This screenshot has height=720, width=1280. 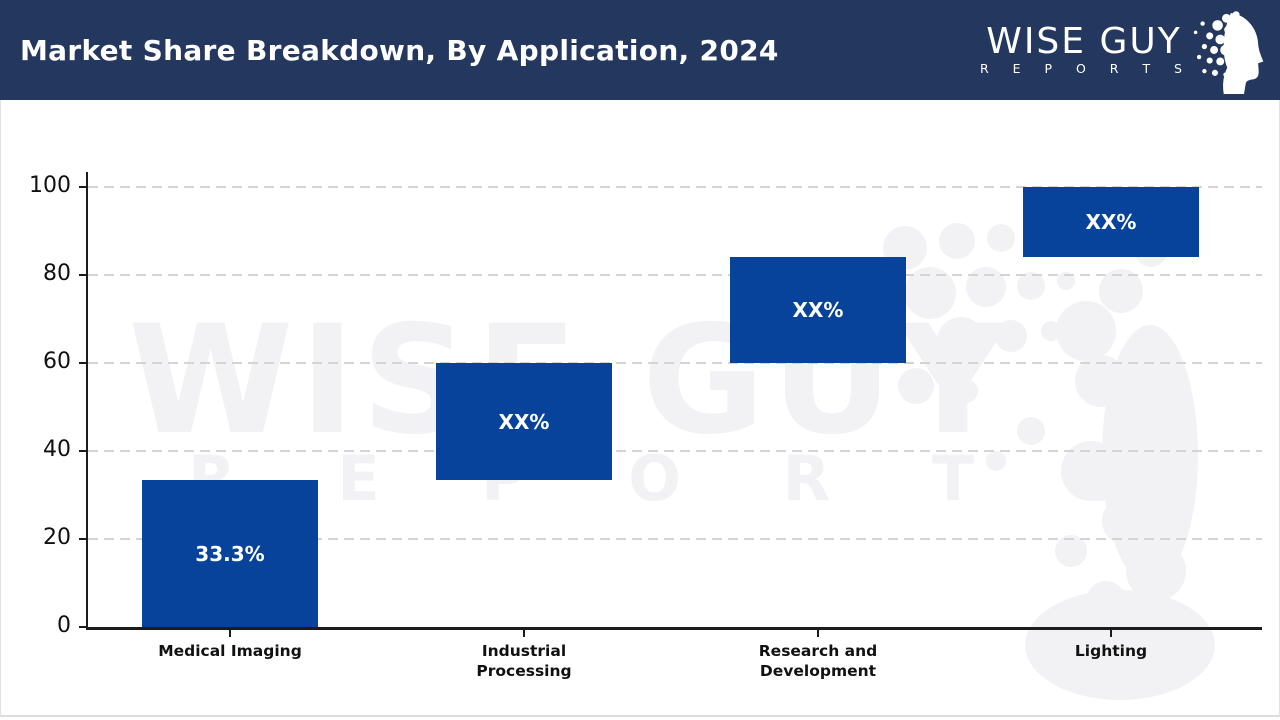 I want to click on y-axis-tick-label: 40, so click(x=57, y=449).